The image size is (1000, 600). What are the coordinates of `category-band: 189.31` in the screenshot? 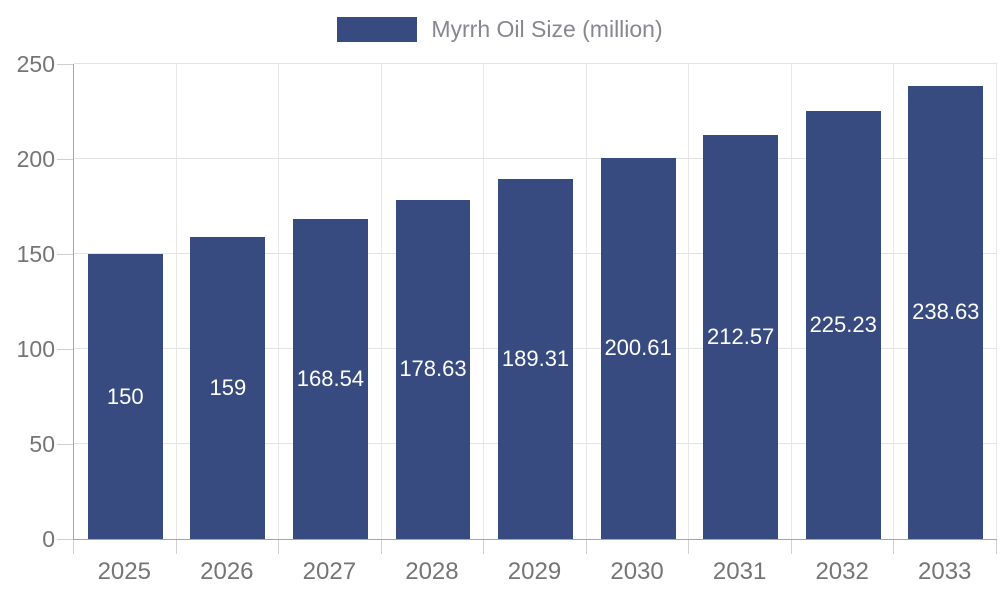 It's located at (535, 301).